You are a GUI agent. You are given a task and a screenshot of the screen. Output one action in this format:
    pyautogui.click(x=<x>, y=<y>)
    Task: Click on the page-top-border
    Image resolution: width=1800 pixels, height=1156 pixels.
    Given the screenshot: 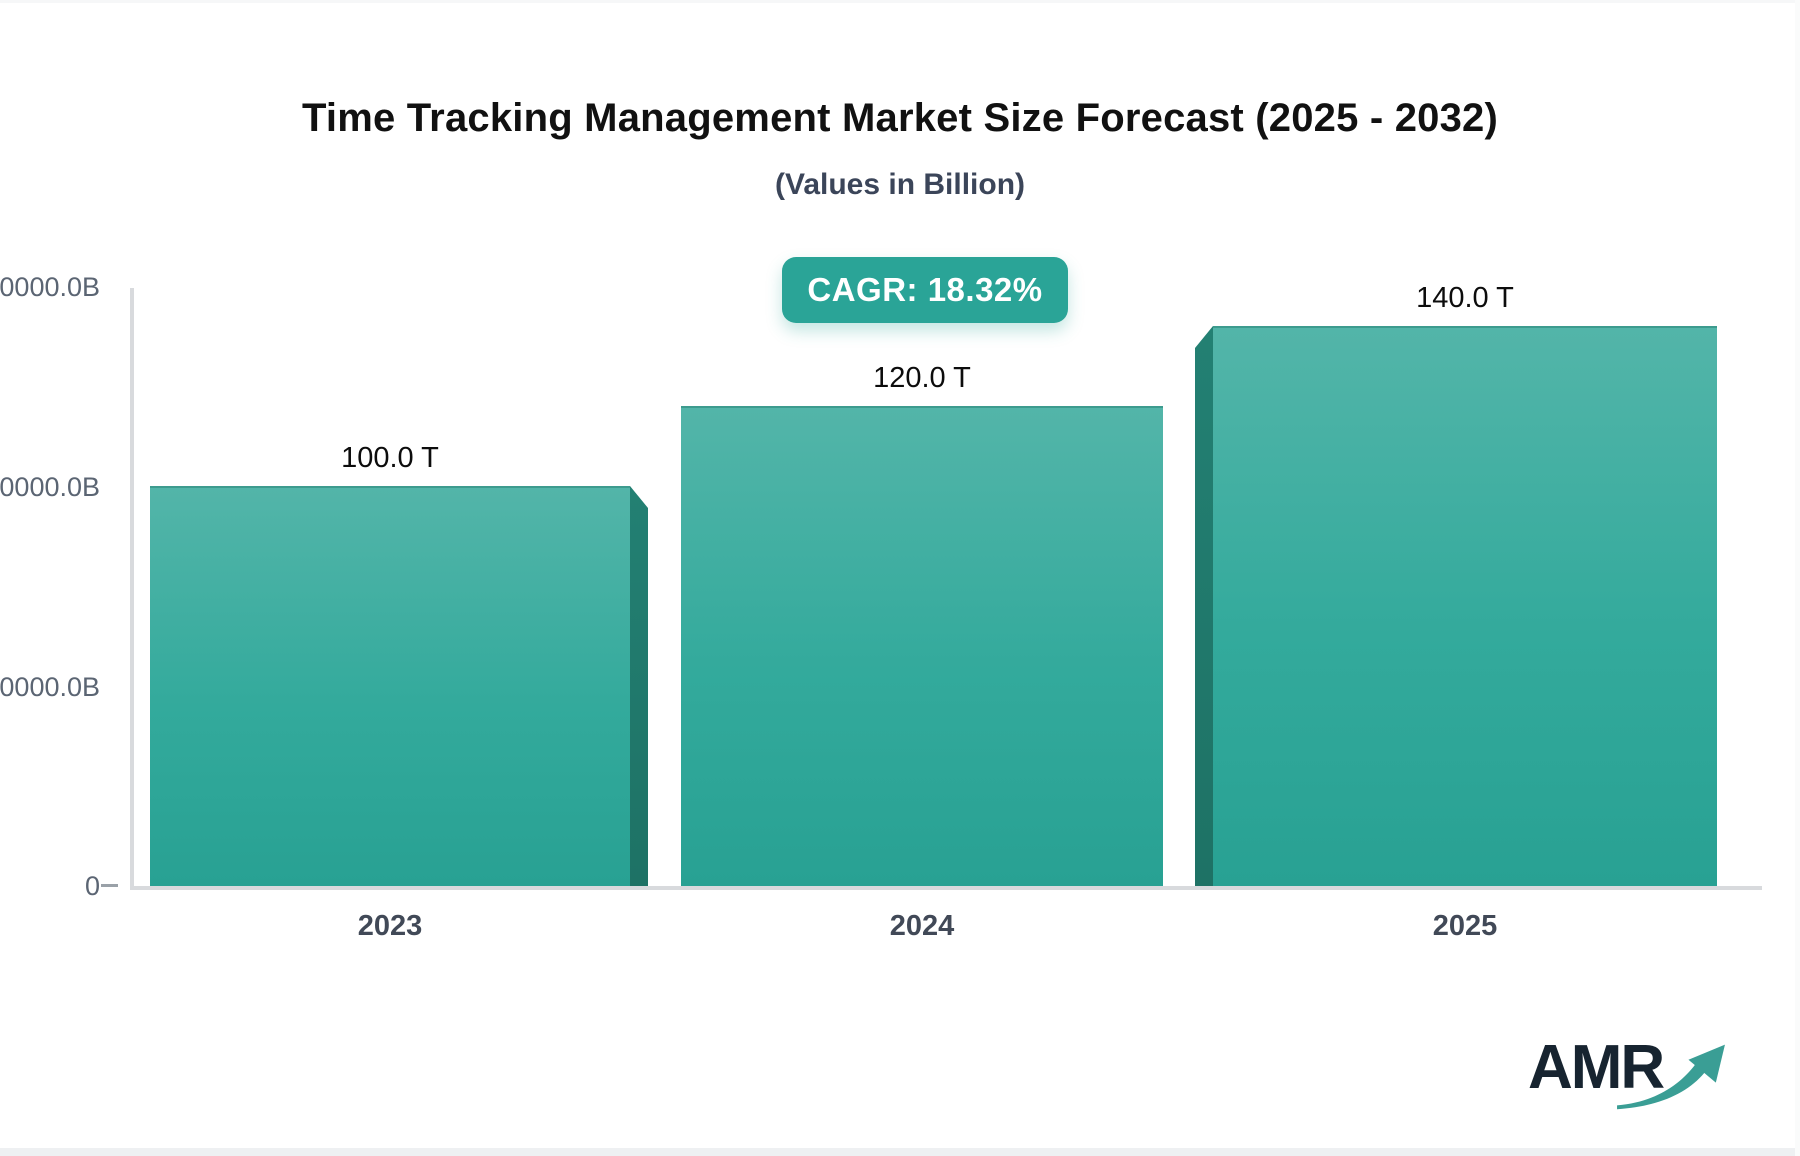 What is the action you would take?
    pyautogui.click(x=900, y=1)
    